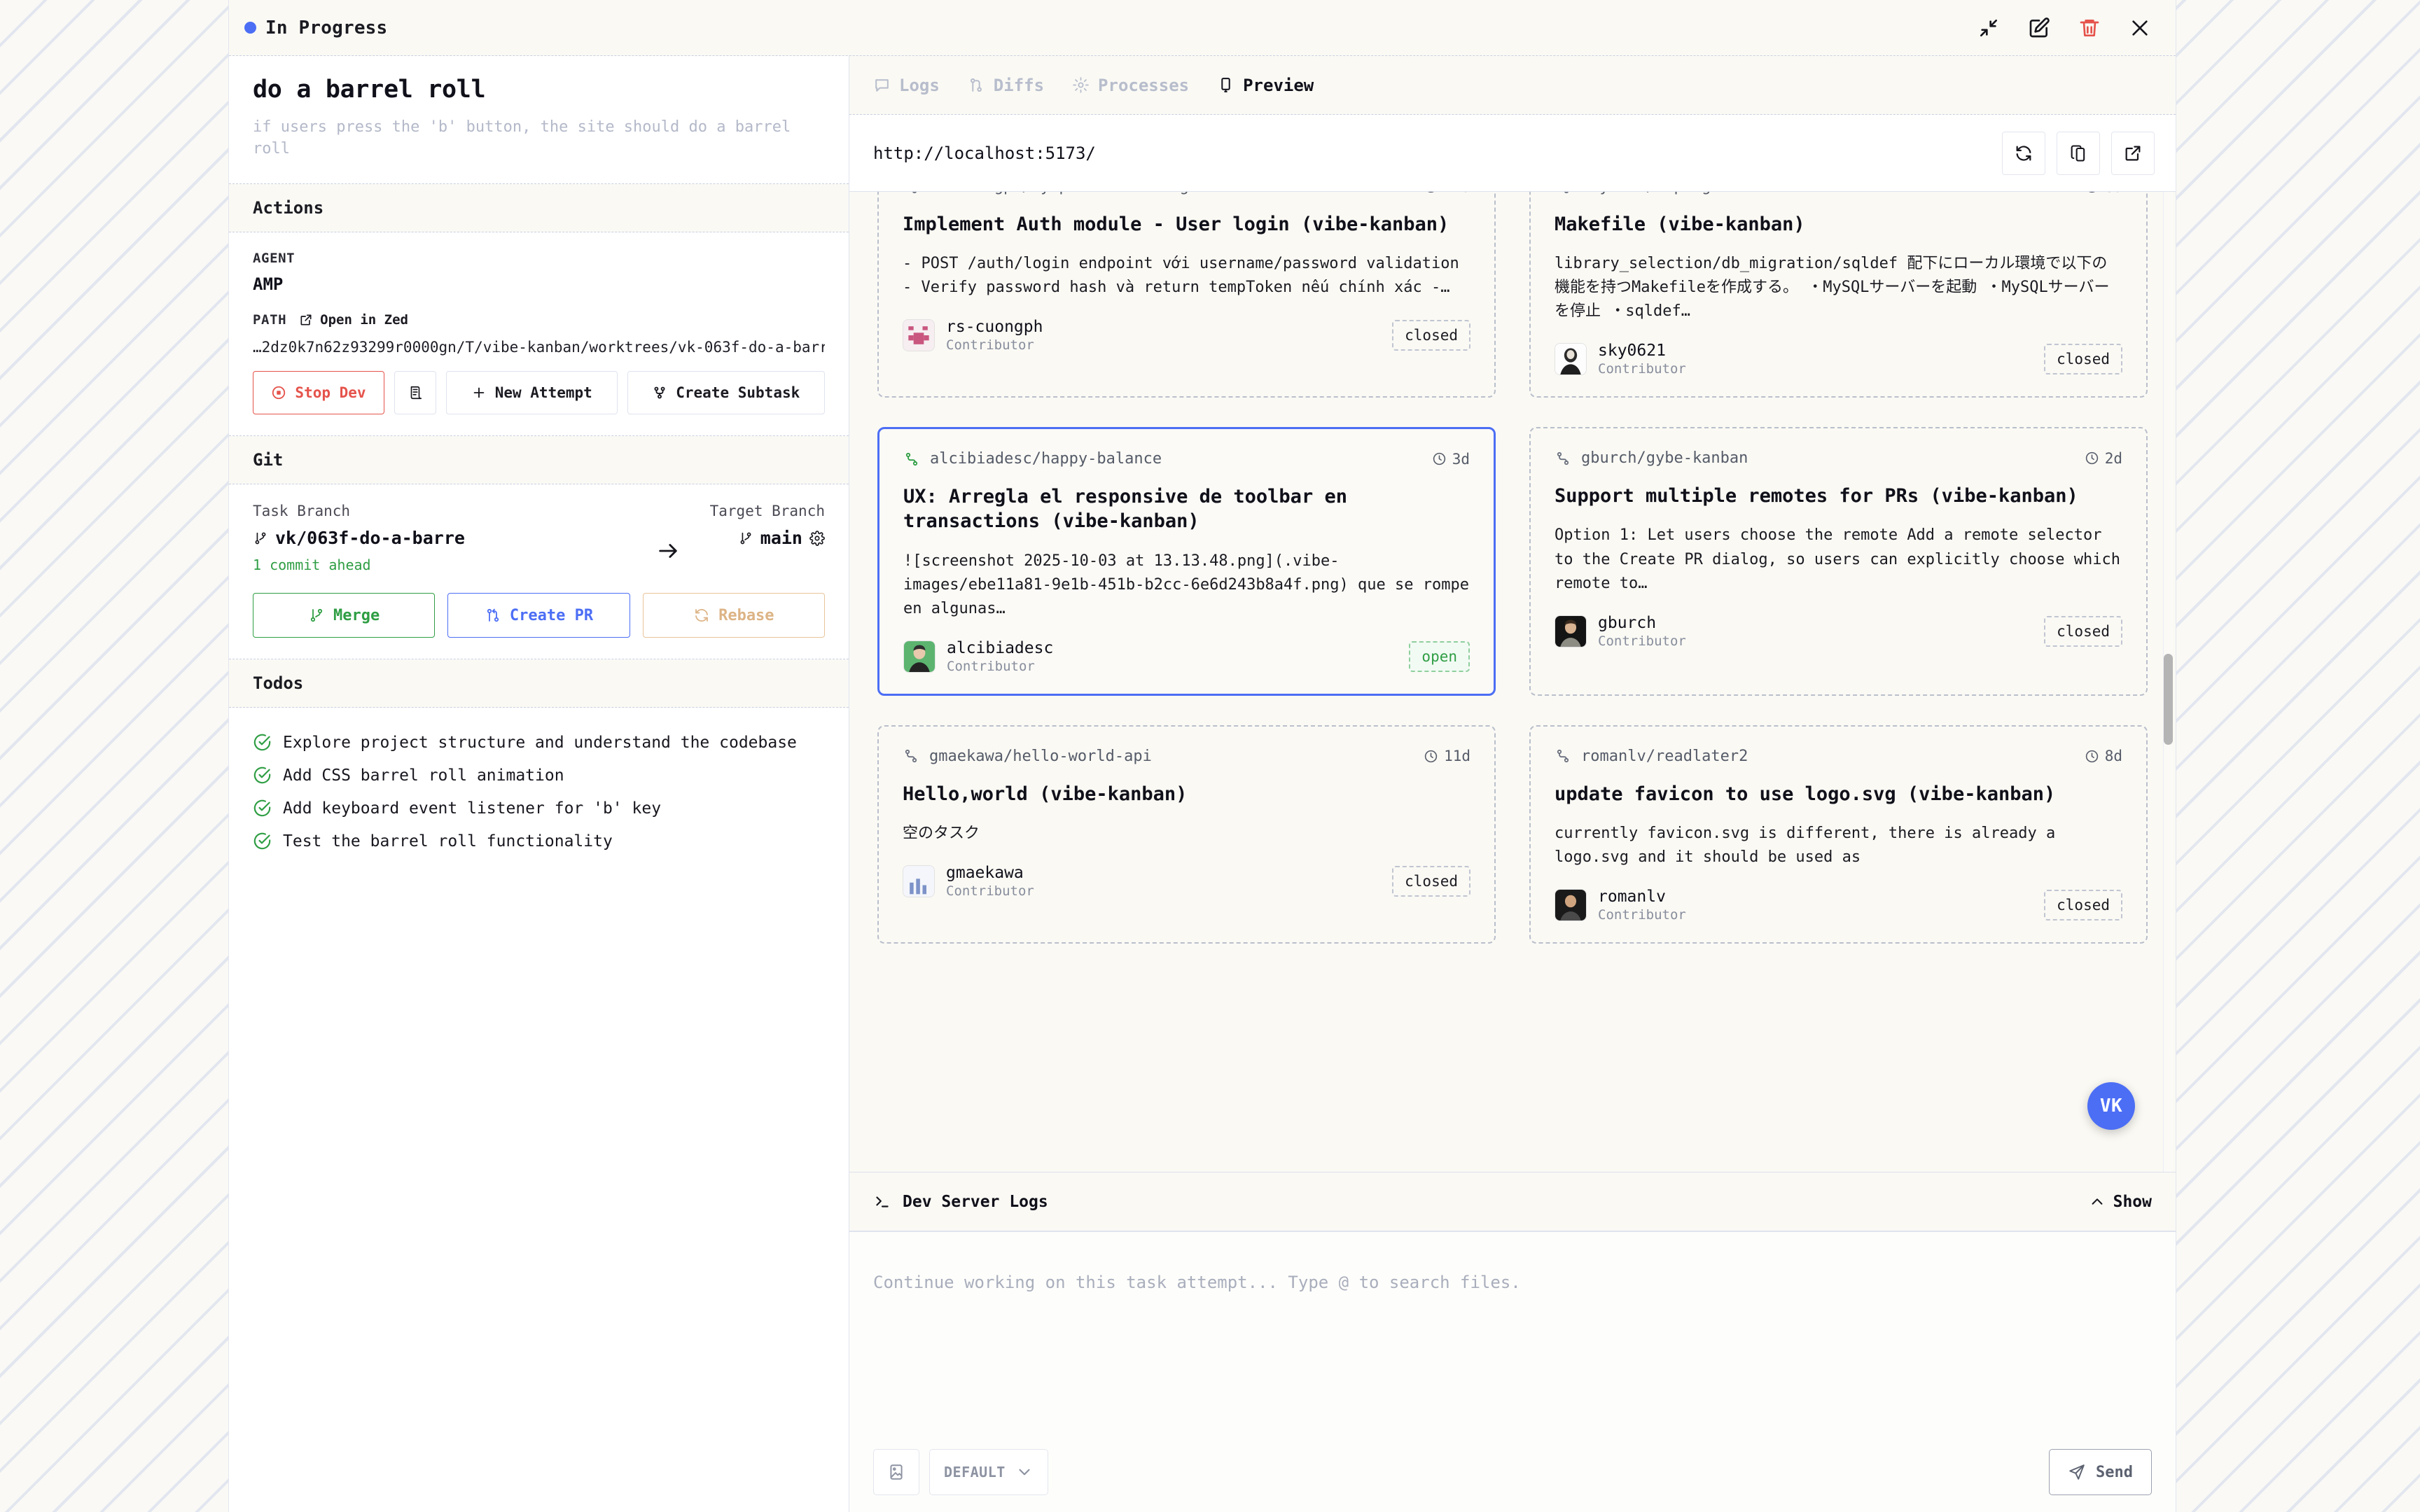 The height and width of the screenshot is (1512, 2420). I want to click on create-subtask-button: Create Subtask, so click(726, 393).